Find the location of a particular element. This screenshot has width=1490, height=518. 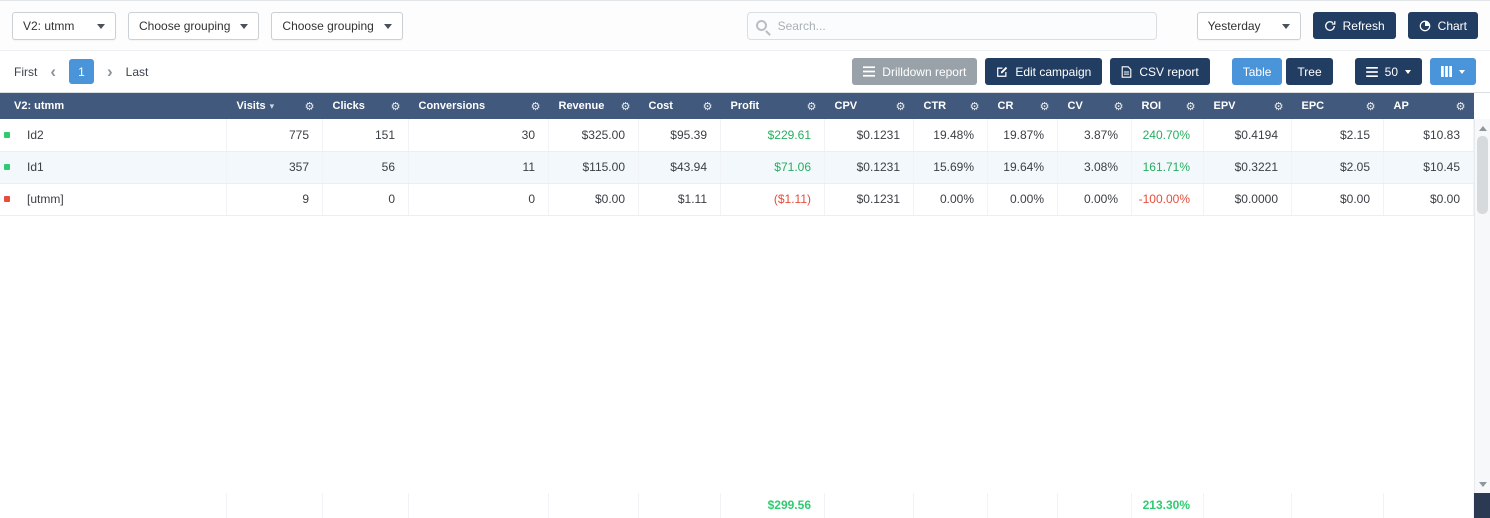

tree-view-button: Tree is located at coordinates (1309, 71).